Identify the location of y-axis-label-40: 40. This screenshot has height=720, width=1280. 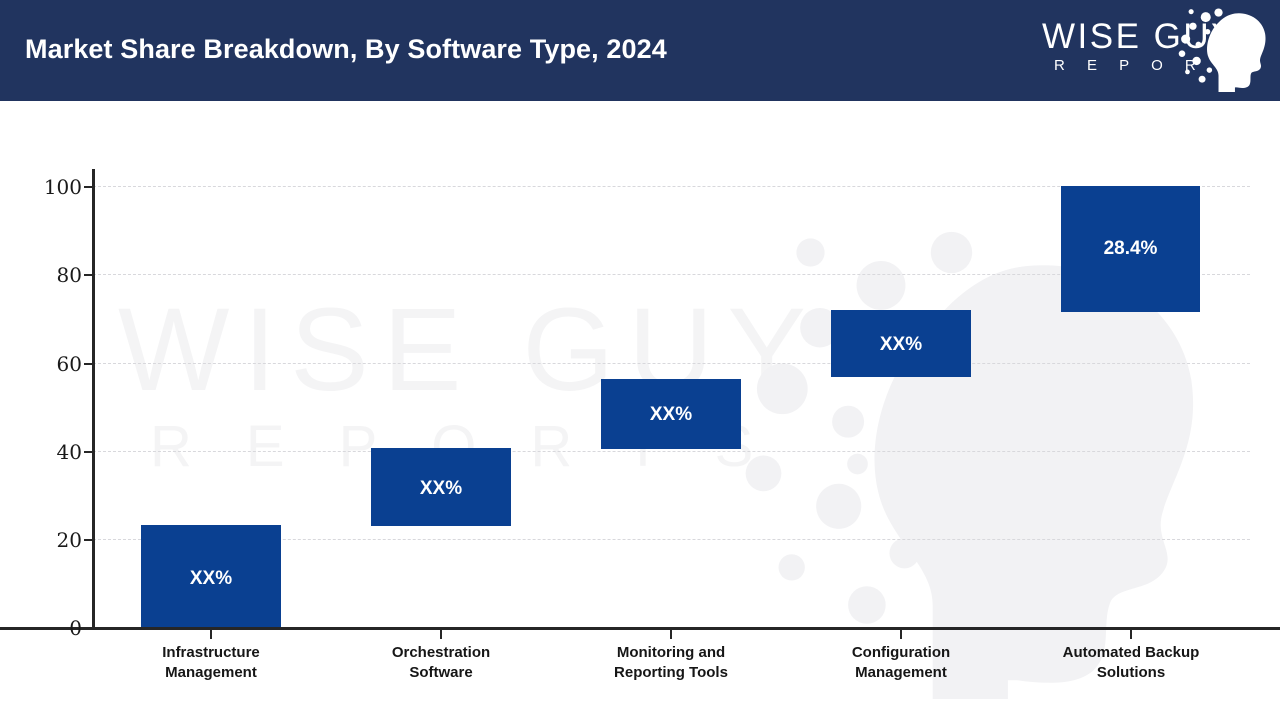
(69, 452).